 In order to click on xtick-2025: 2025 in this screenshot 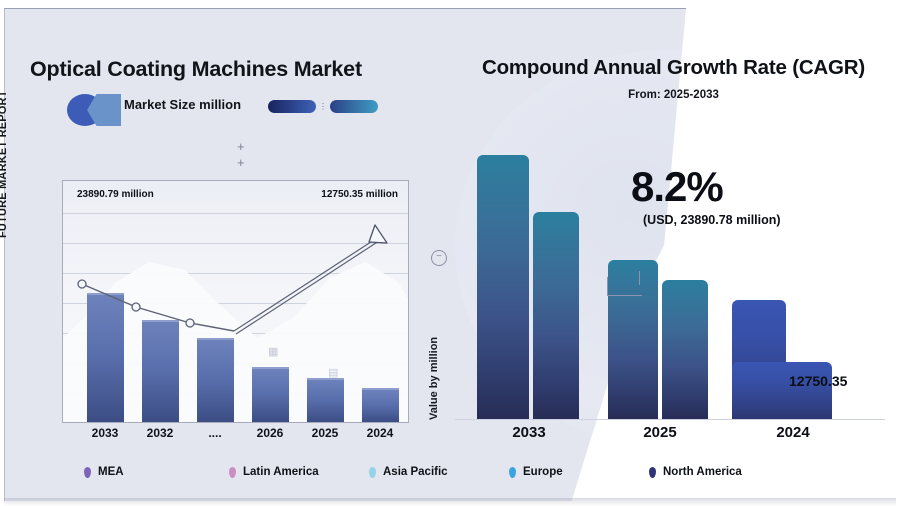, I will do `click(325, 433)`.